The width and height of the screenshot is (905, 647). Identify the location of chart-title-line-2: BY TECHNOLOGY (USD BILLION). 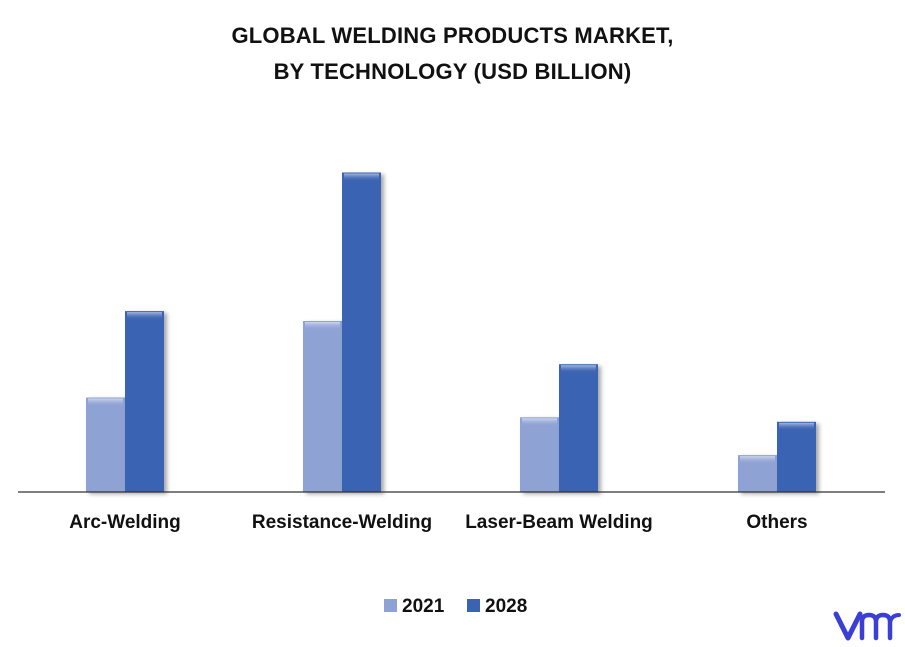
(452, 71).